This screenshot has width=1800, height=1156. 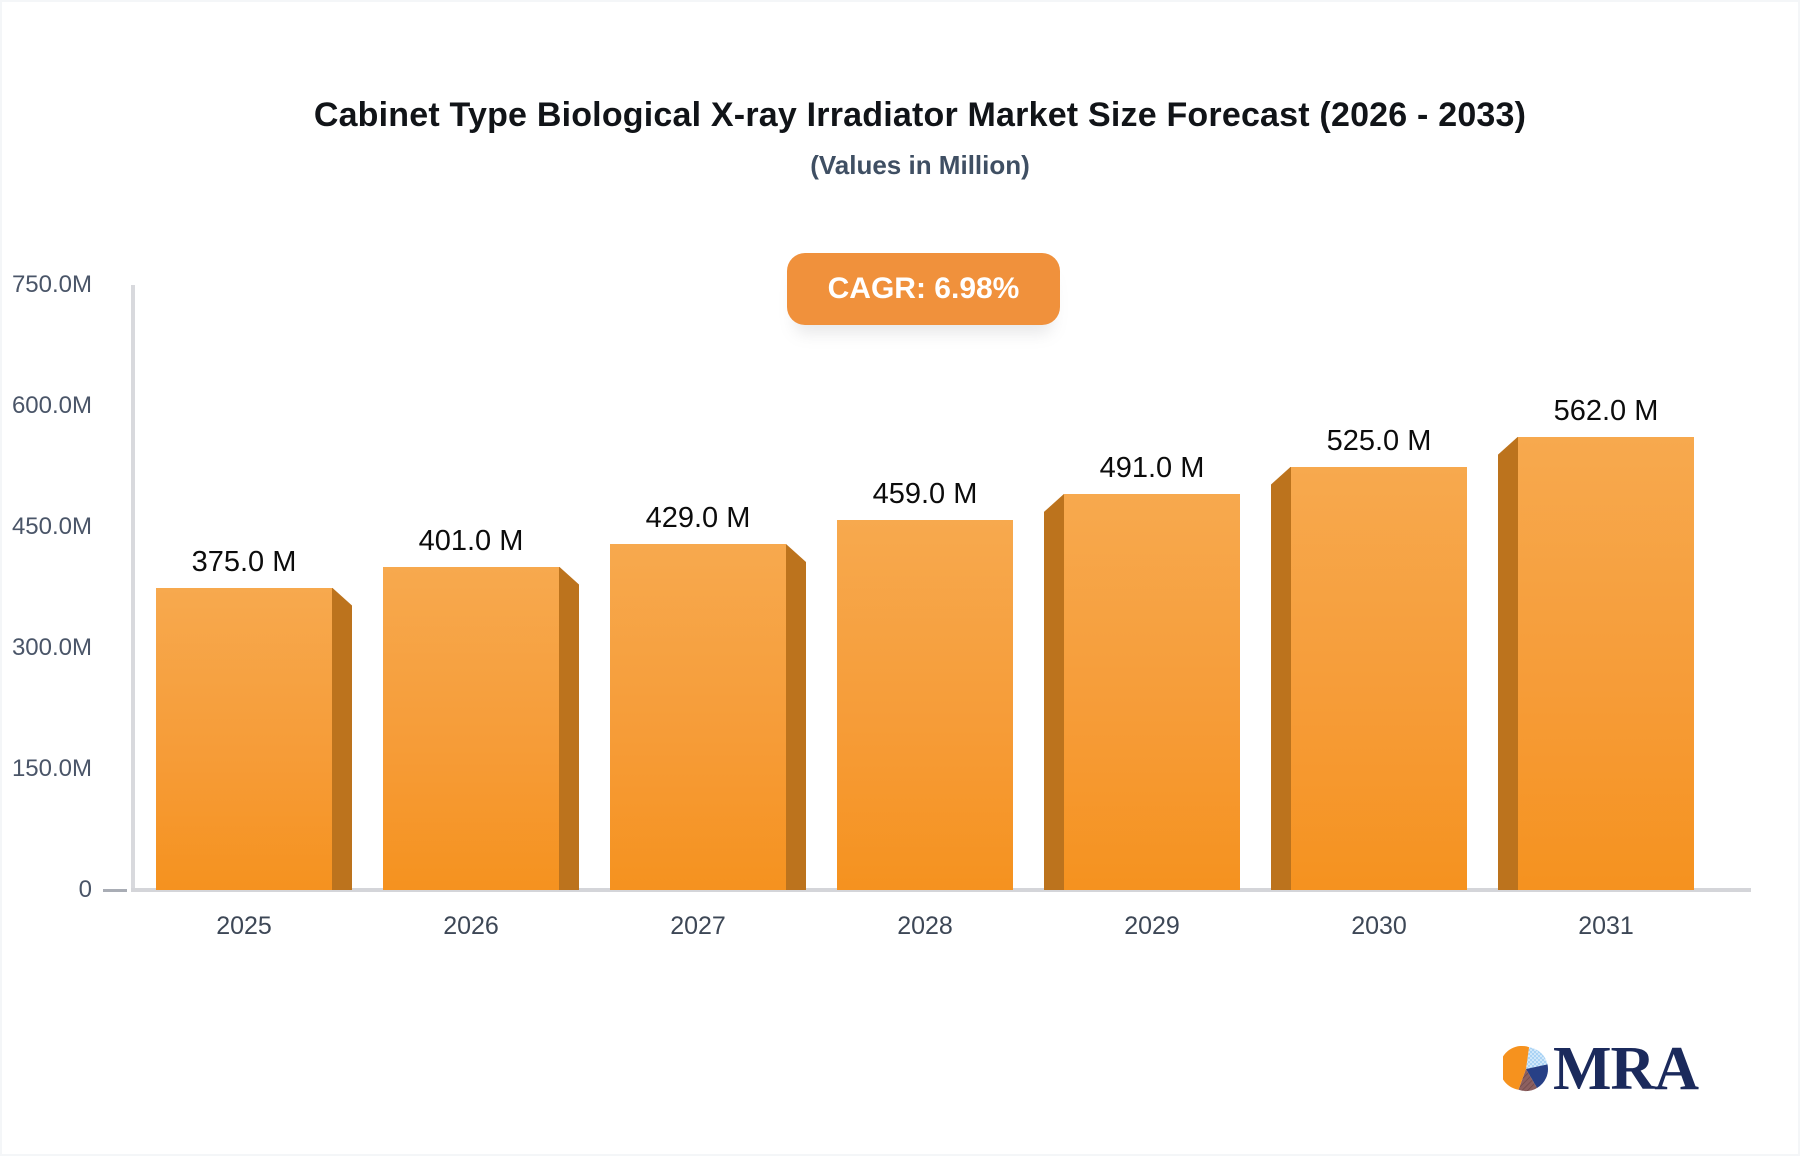 I want to click on bar-2026-side-face, so click(x=569, y=728).